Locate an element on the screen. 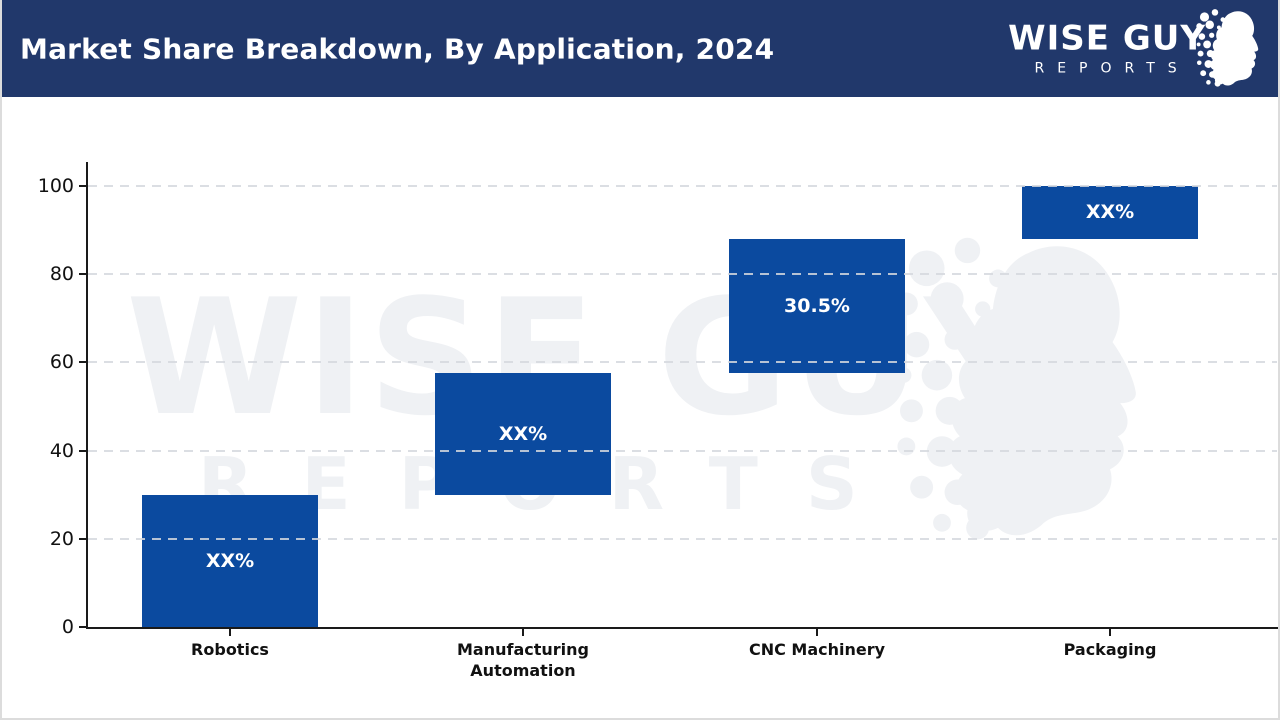 This screenshot has height=720, width=1280. y-axis-line is located at coordinates (87, 395).